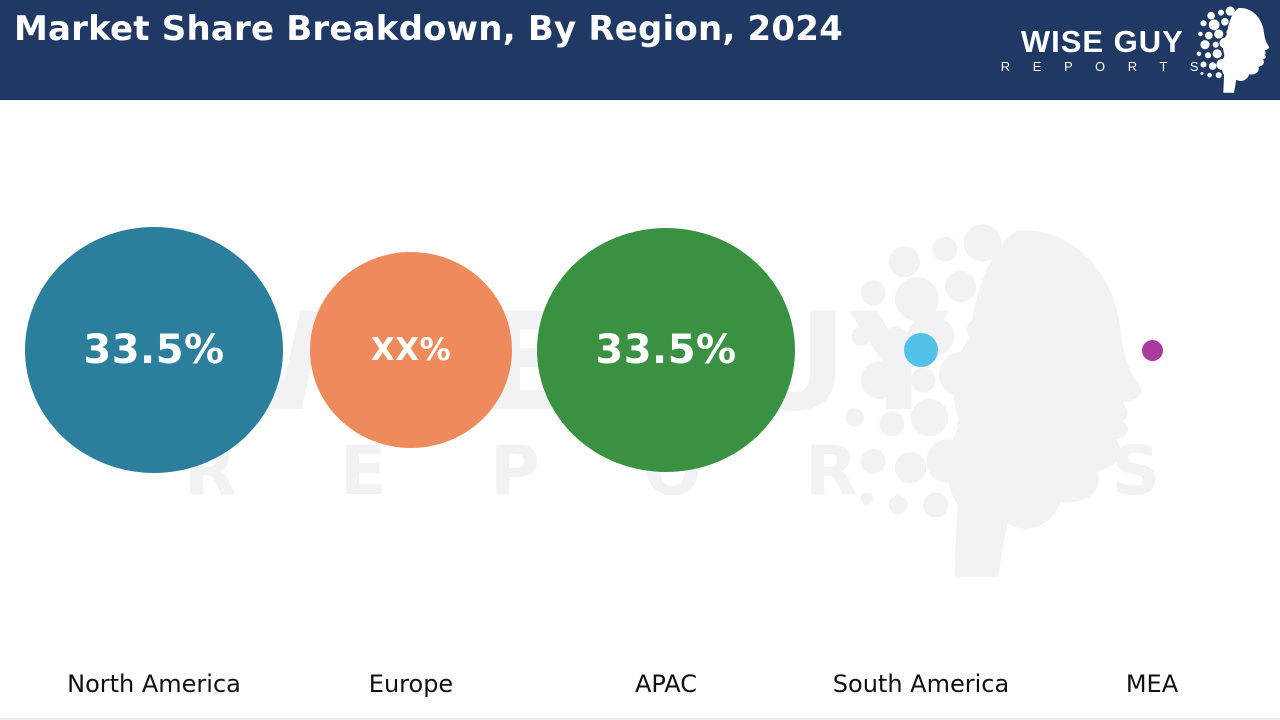  Describe the element at coordinates (1152, 684) in the screenshot. I see `region-label-mea: MEA` at that location.